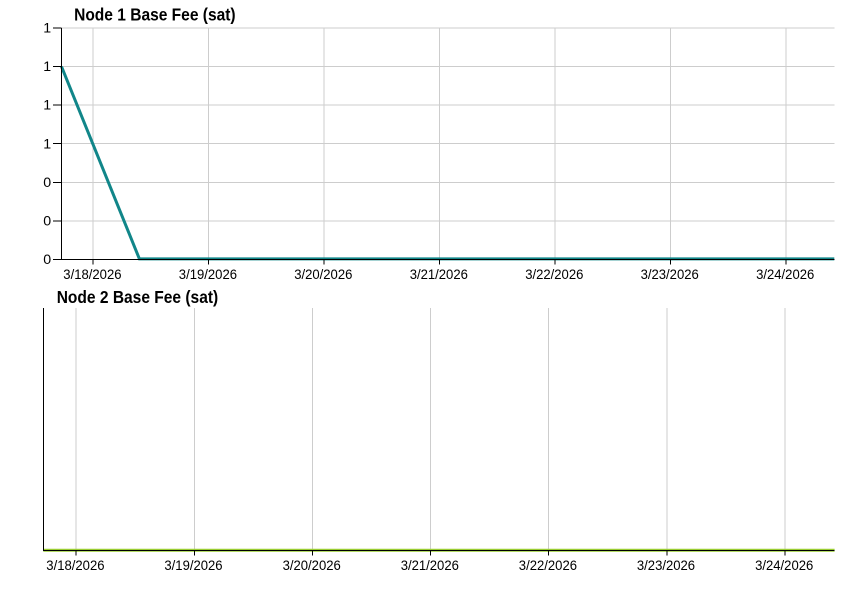 The height and width of the screenshot is (600, 860). What do you see at coordinates (155, 15) in the screenshot?
I see `svg-text: Node 1 Base Fee (sat)` at bounding box center [155, 15].